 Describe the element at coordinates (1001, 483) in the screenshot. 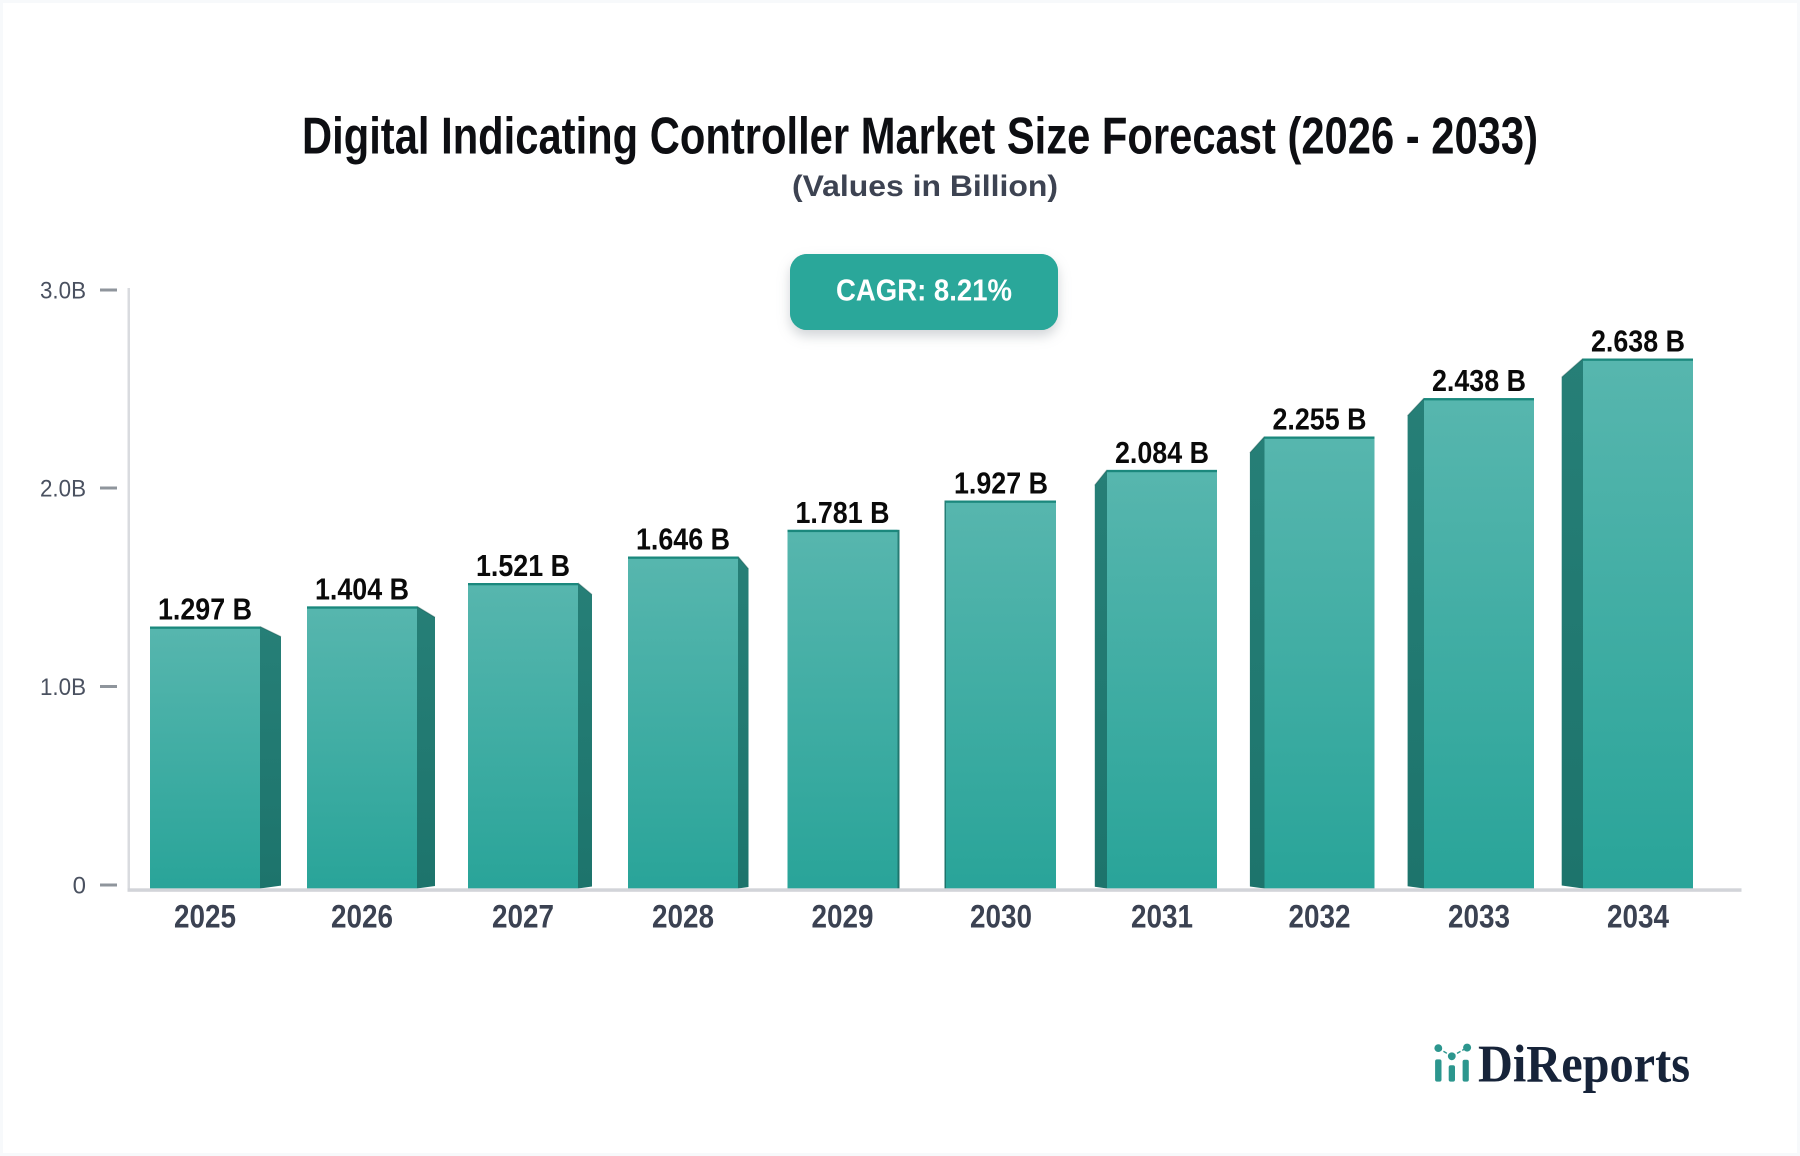

I see `svg-text: 1.927 B` at that location.